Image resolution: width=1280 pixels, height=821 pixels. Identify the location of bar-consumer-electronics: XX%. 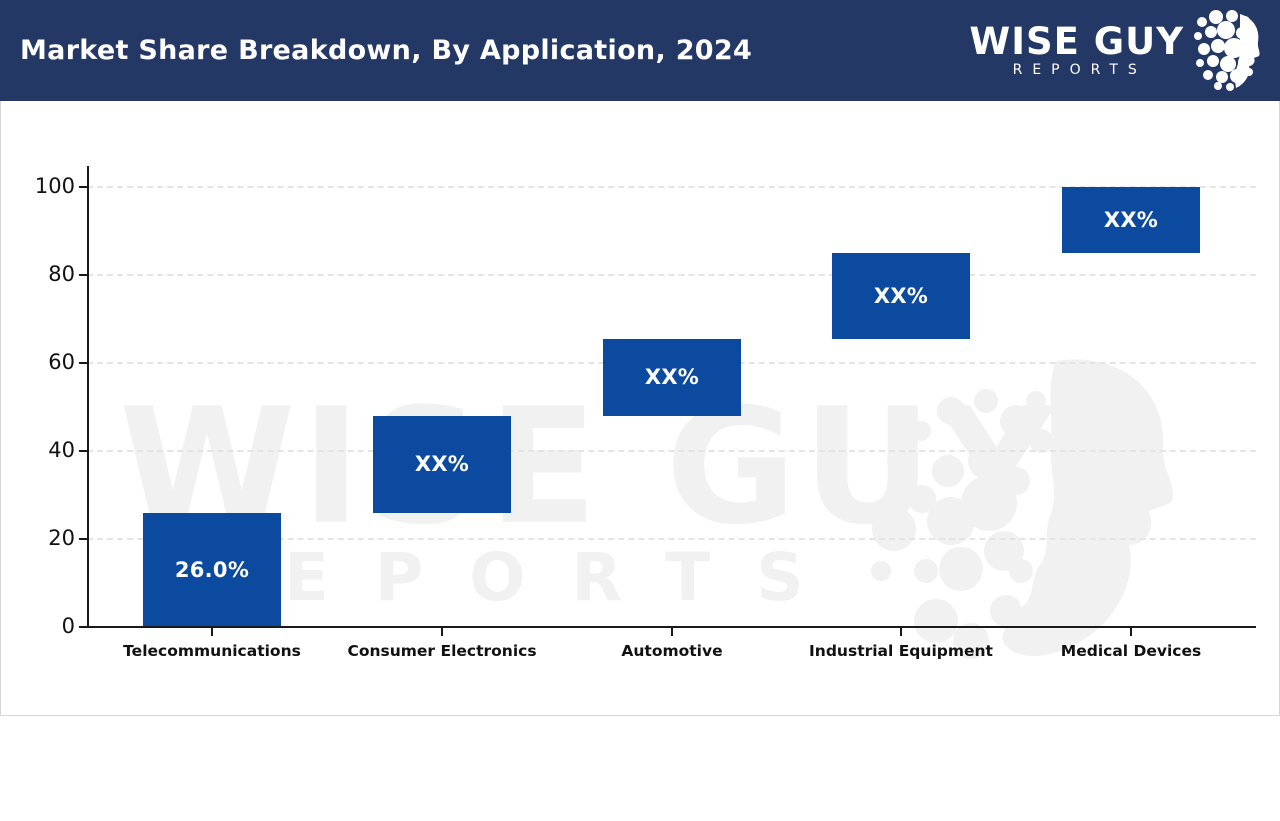
(442, 464).